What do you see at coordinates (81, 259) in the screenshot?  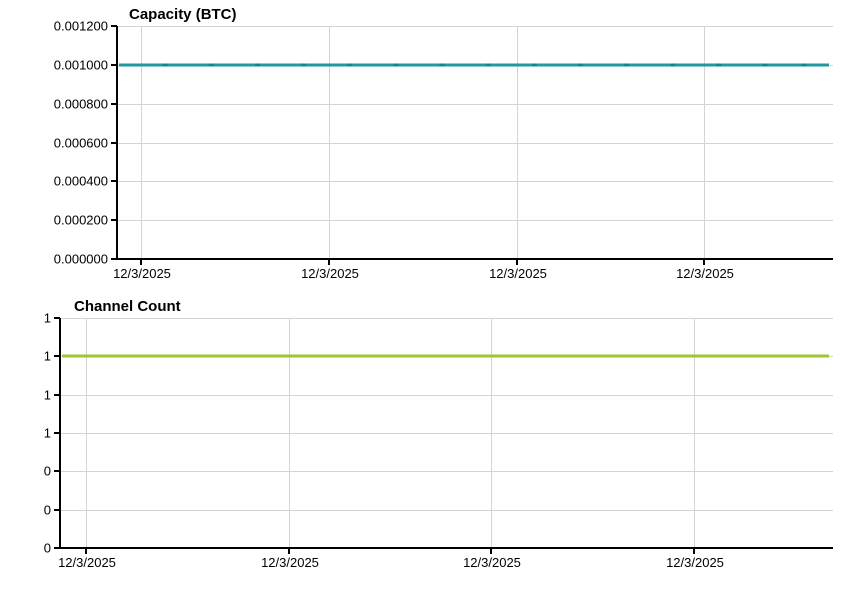 I see `capacity-y-tick-label: 0.000000` at bounding box center [81, 259].